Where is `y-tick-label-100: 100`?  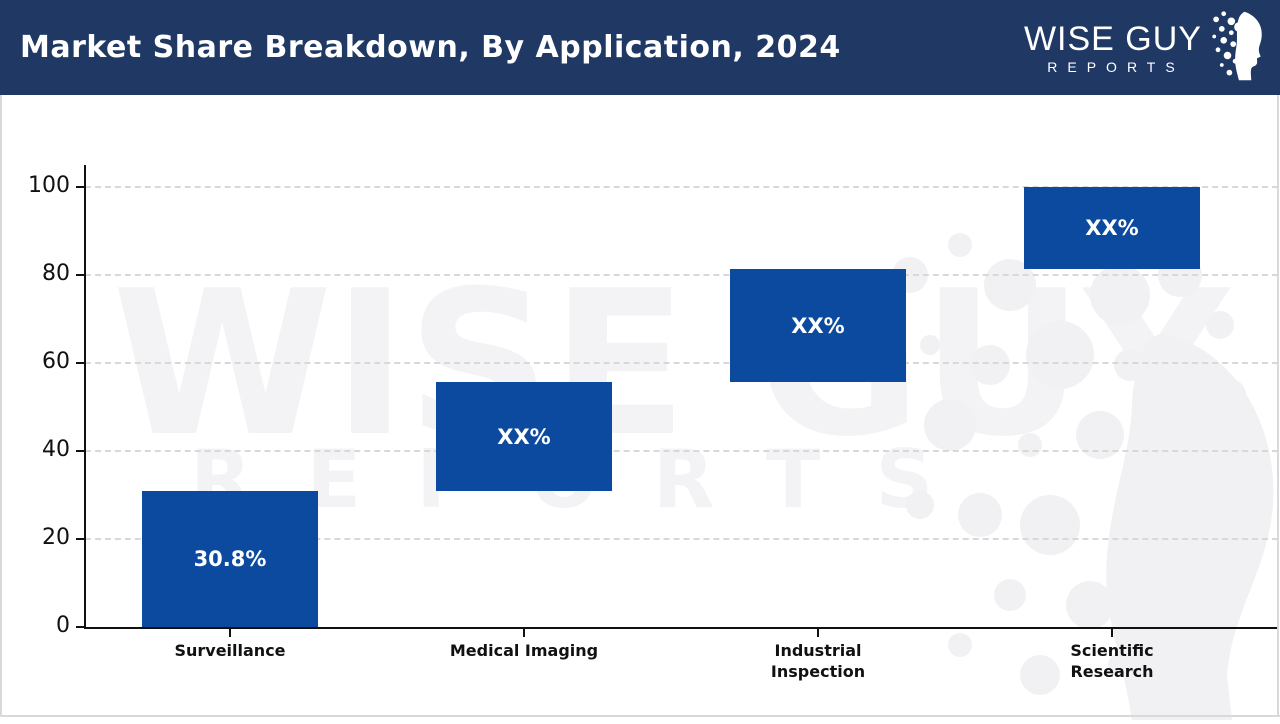
y-tick-label-100: 100 is located at coordinates (49, 185).